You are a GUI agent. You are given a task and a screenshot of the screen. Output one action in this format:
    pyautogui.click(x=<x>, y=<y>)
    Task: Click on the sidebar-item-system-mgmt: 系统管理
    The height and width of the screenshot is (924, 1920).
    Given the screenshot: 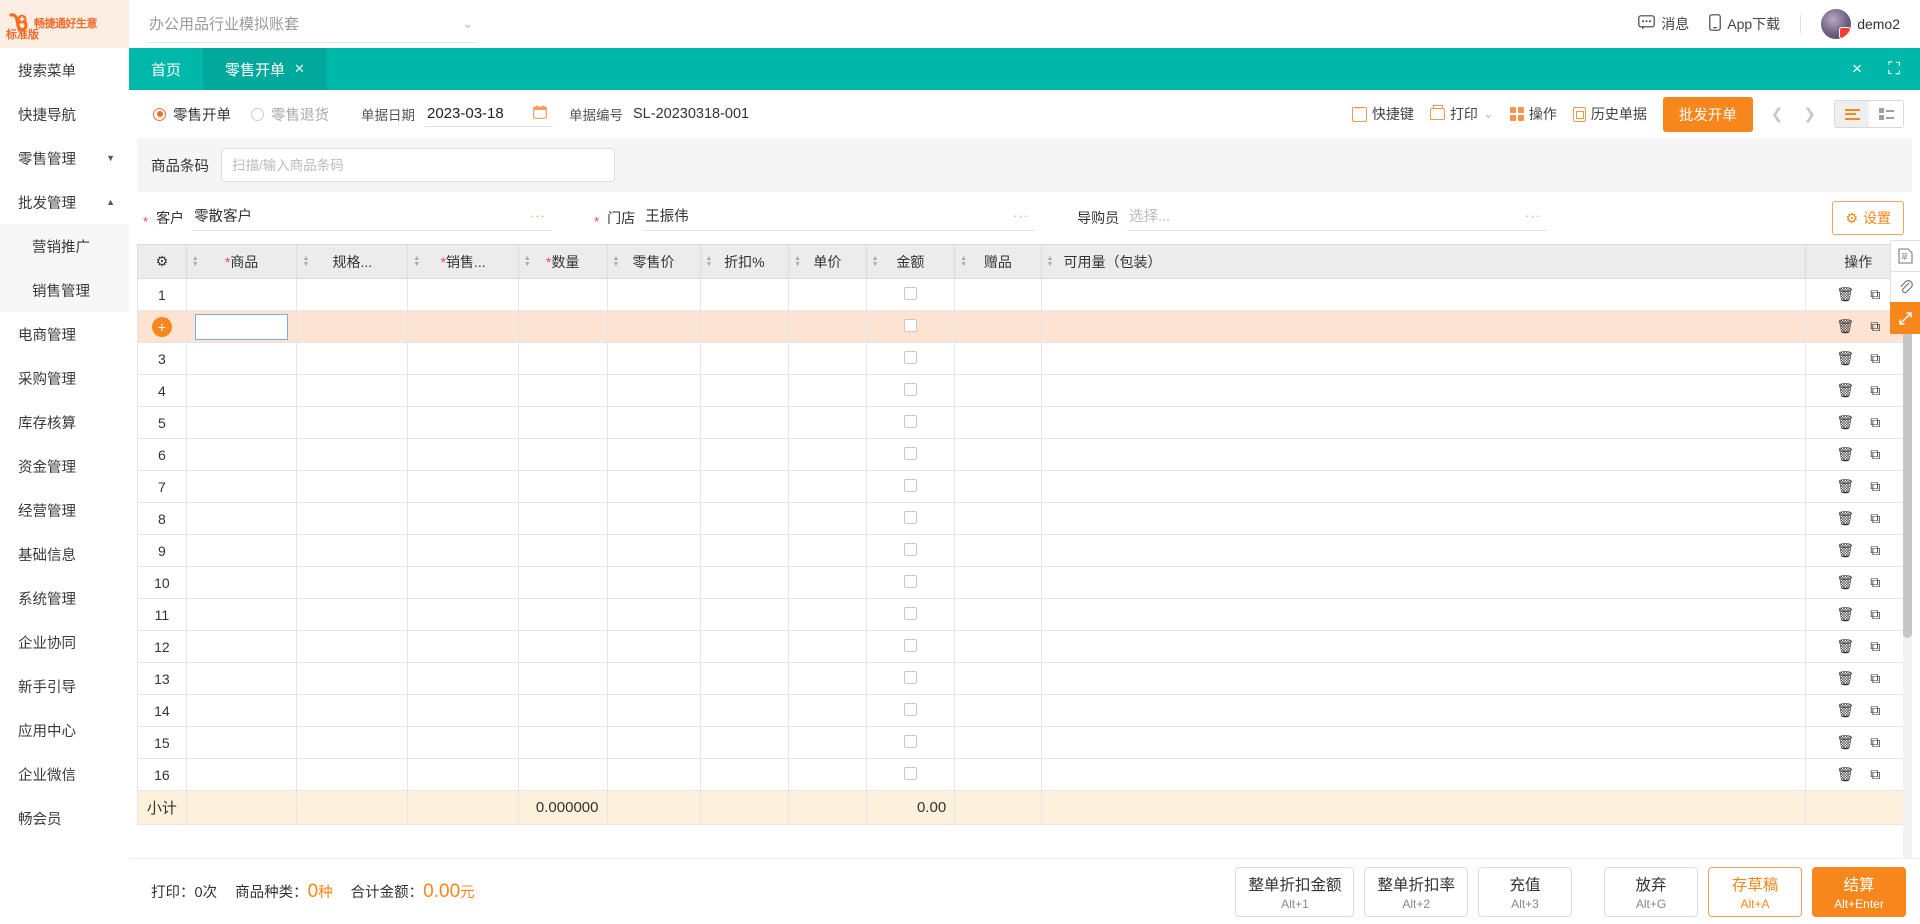 What is the action you would take?
    pyautogui.click(x=64, y=598)
    